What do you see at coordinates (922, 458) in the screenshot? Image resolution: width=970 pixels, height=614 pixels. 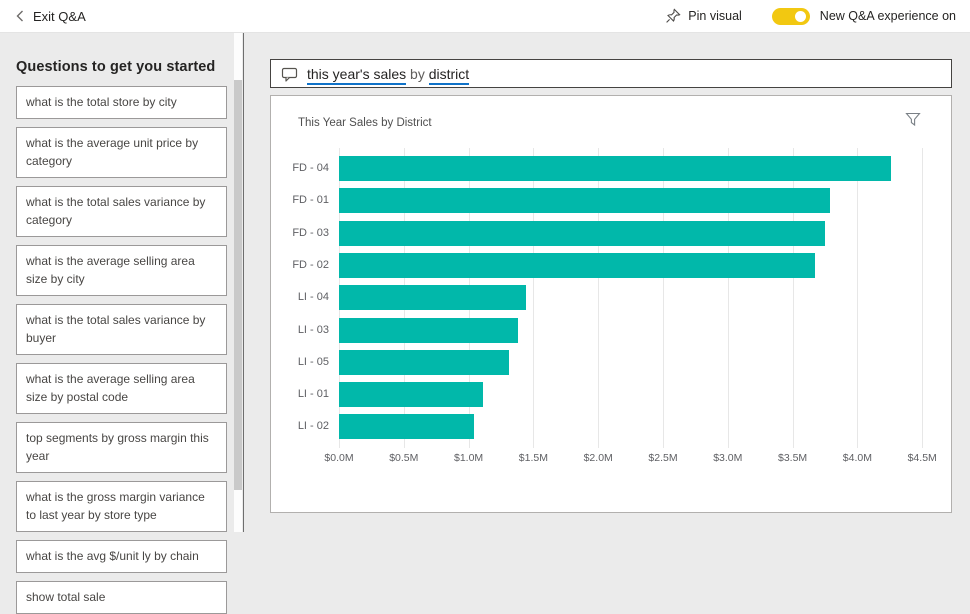 I see `x-axis-tick-label: $4.5M` at bounding box center [922, 458].